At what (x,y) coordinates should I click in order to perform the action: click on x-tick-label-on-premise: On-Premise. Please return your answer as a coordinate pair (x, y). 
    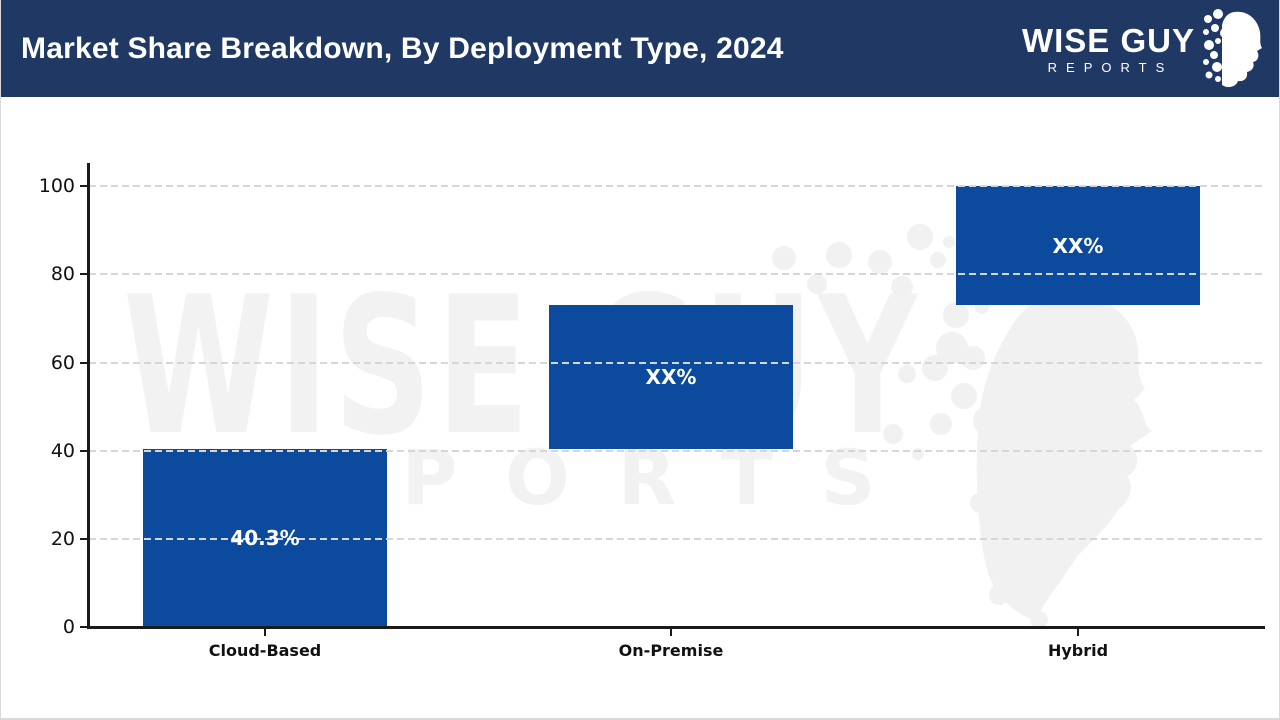
    Looking at the image, I should click on (671, 650).